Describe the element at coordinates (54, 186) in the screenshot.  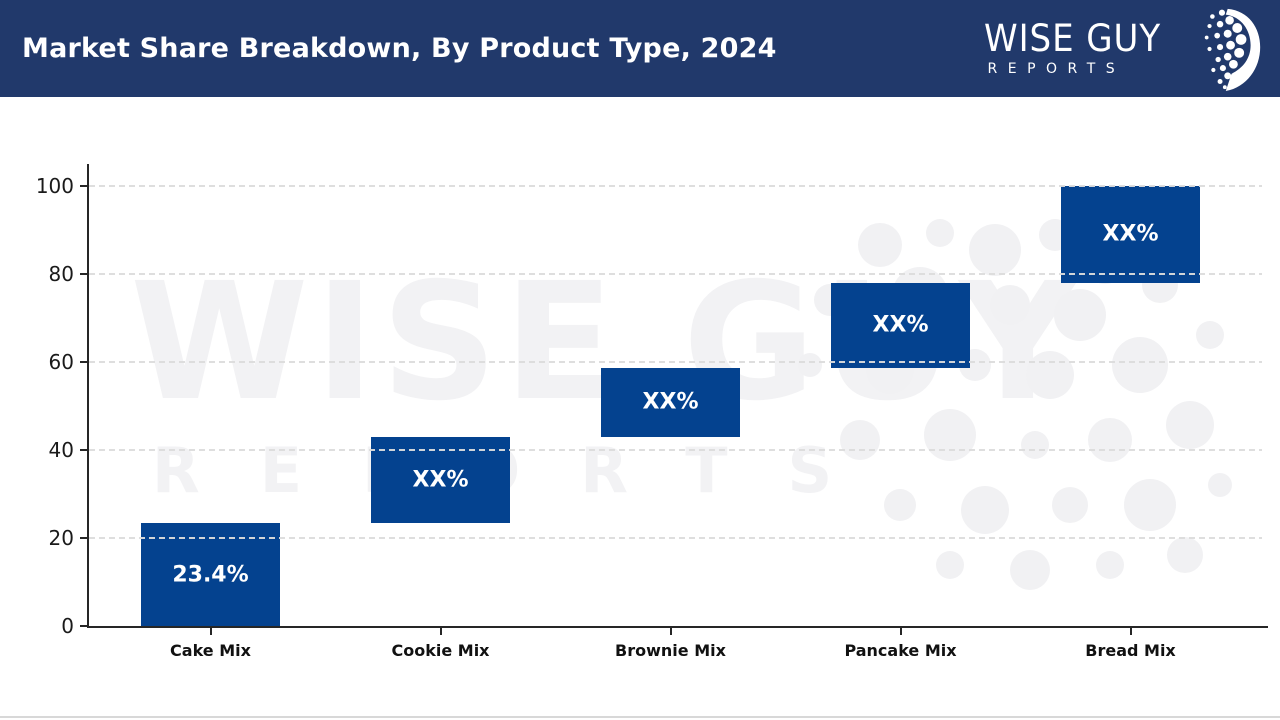
I see `y-tick-label-100: 100` at that location.